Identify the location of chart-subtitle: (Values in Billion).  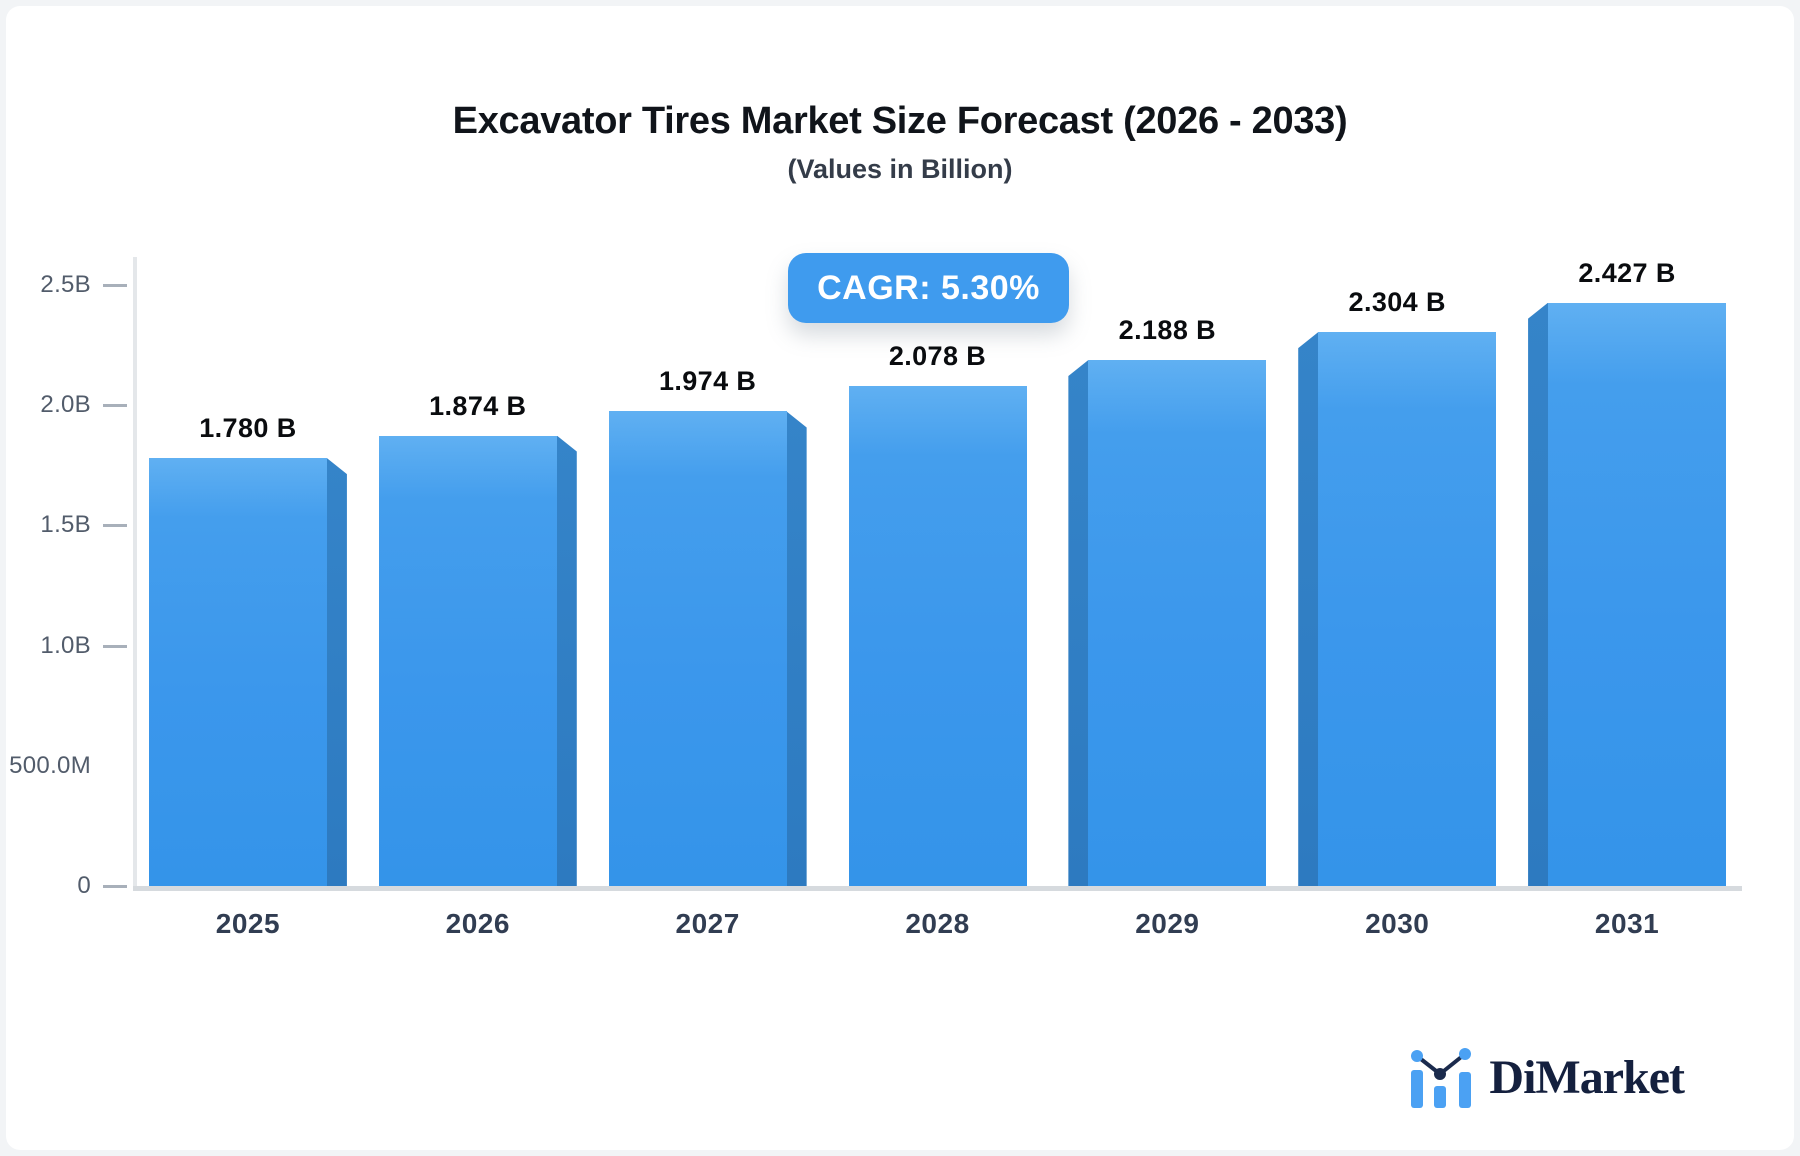
(900, 169).